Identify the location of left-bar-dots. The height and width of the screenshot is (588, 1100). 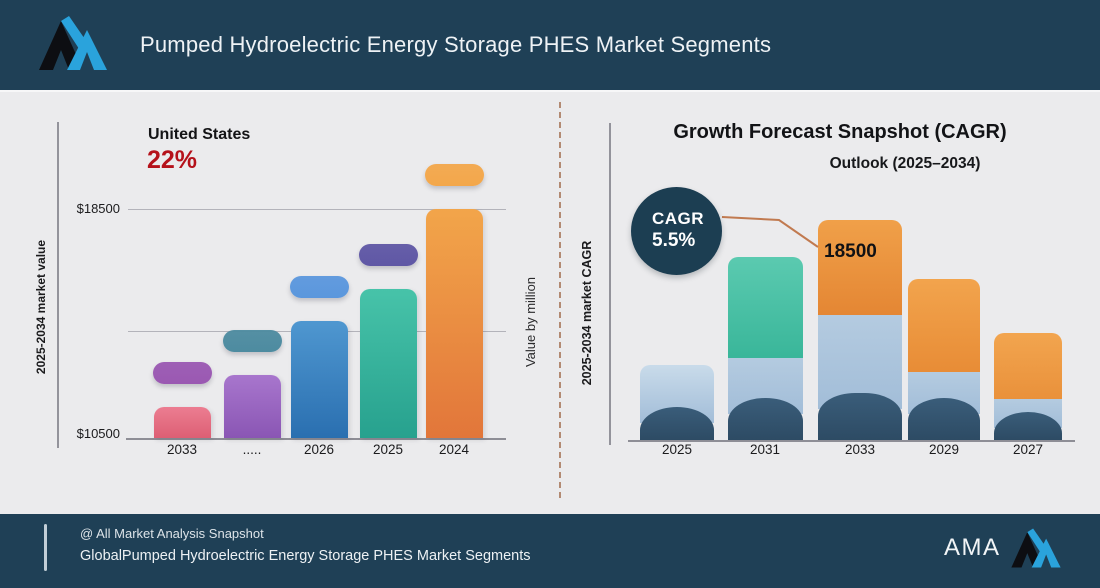
(252, 406).